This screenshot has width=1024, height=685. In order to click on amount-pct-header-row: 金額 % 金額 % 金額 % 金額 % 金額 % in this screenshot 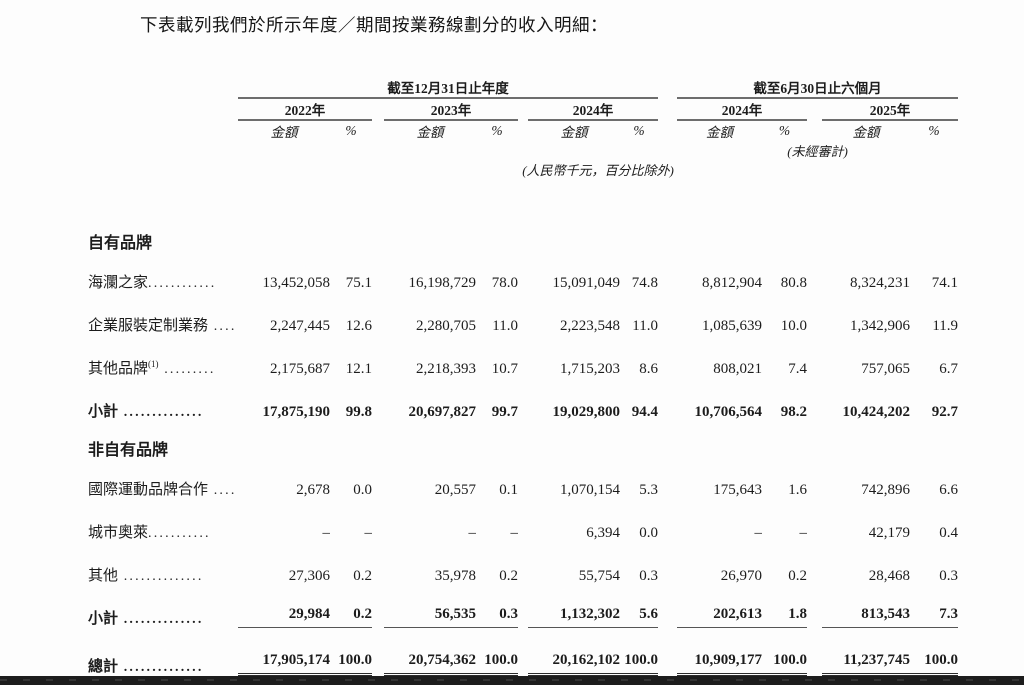, I will do `click(523, 130)`.